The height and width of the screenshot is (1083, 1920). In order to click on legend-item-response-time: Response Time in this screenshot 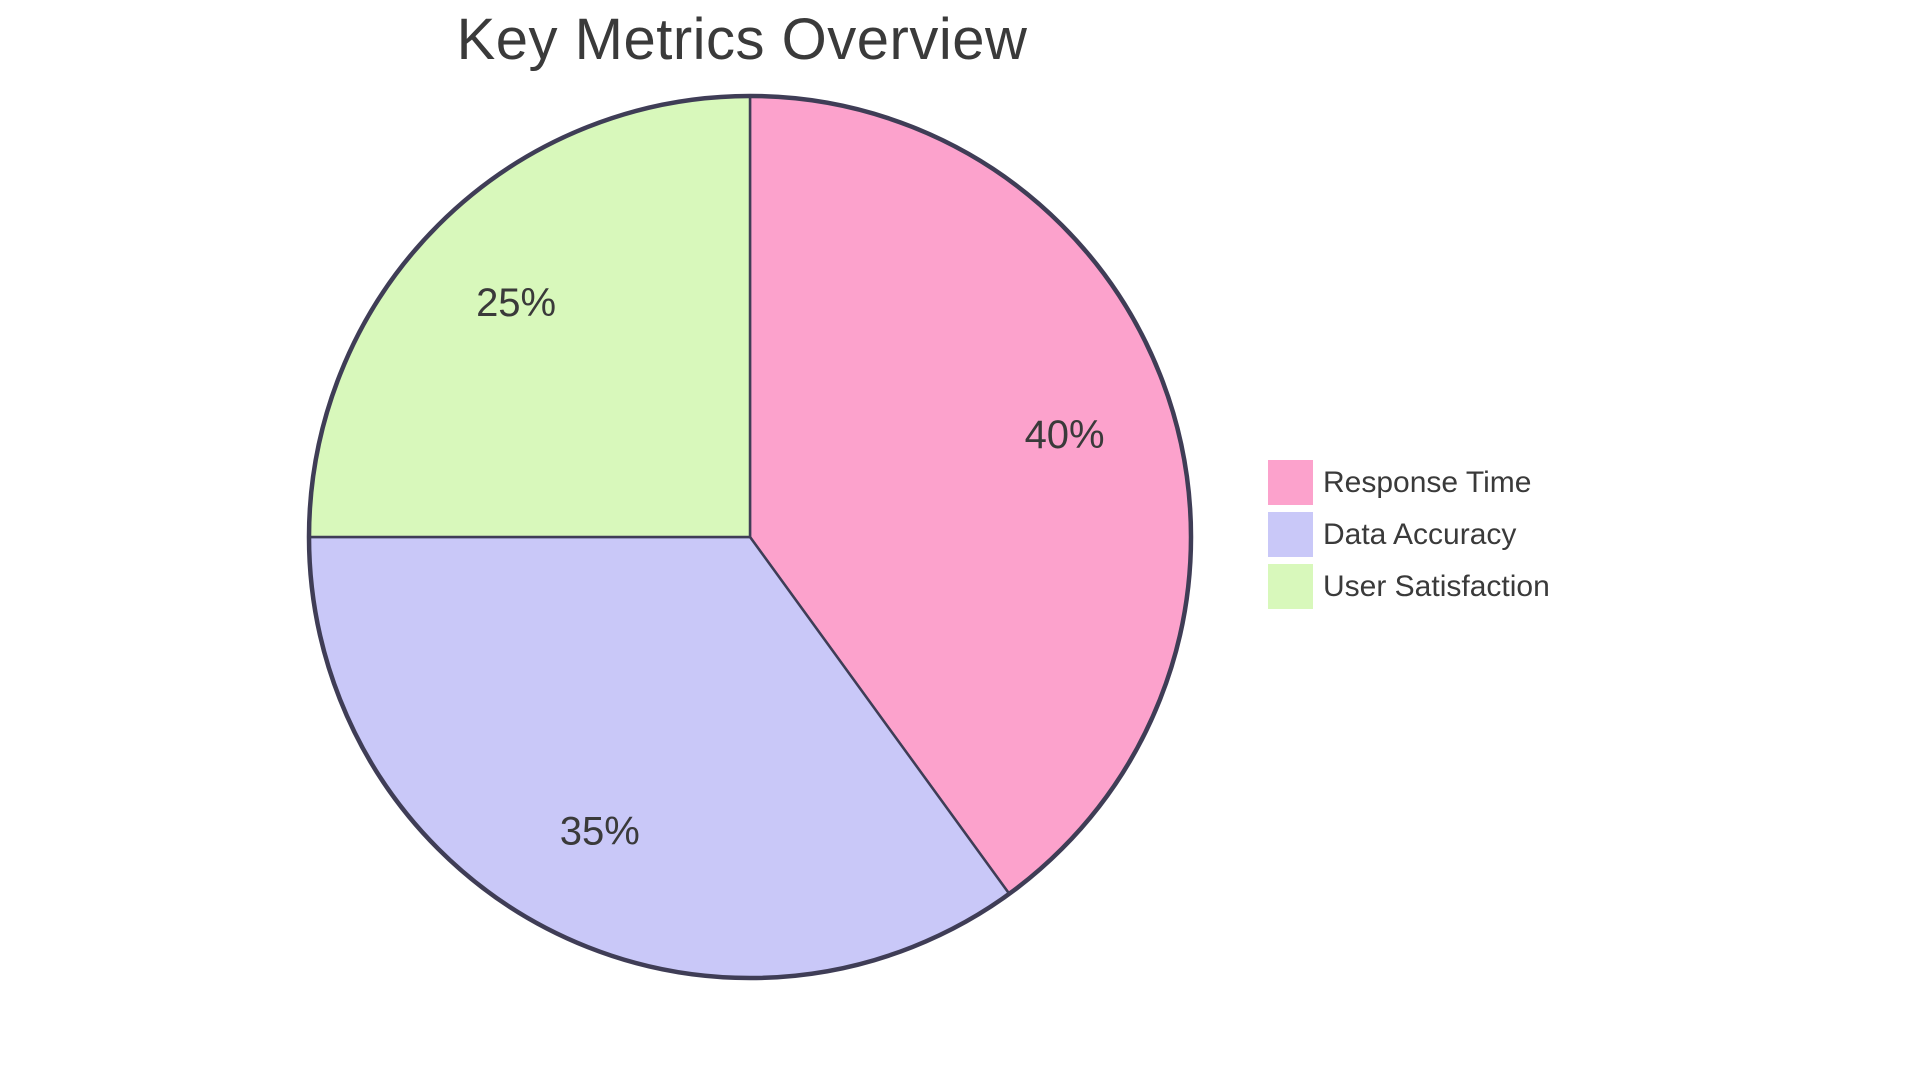, I will do `click(1409, 482)`.